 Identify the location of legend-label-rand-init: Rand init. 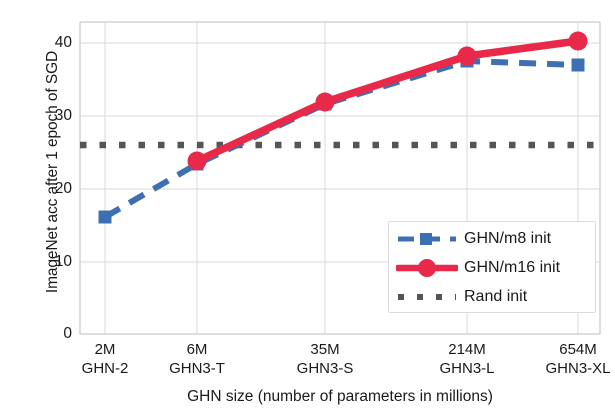
(496, 296).